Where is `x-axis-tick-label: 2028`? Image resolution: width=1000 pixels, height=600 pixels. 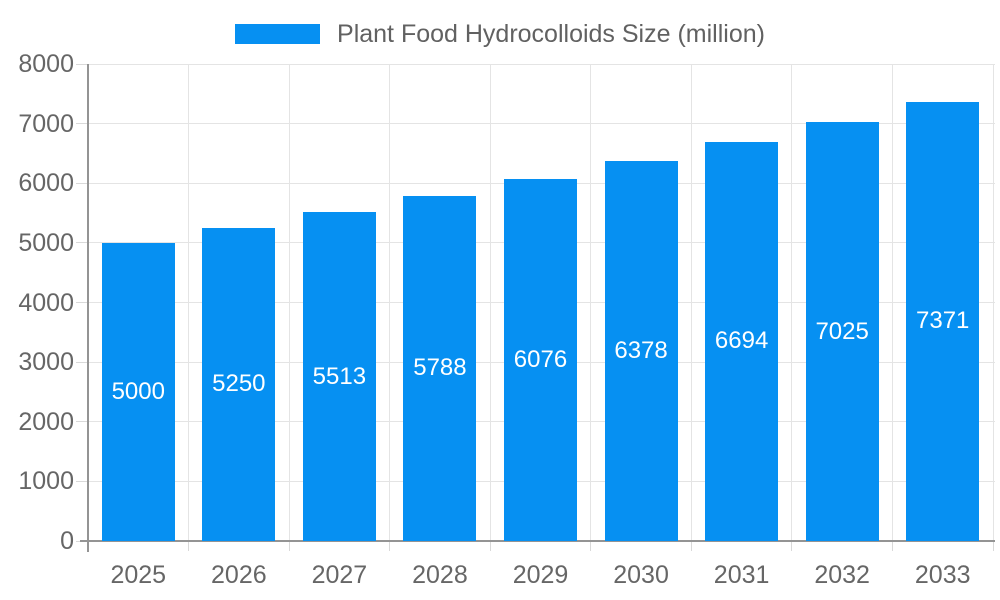 x-axis-tick-label: 2028 is located at coordinates (440, 575).